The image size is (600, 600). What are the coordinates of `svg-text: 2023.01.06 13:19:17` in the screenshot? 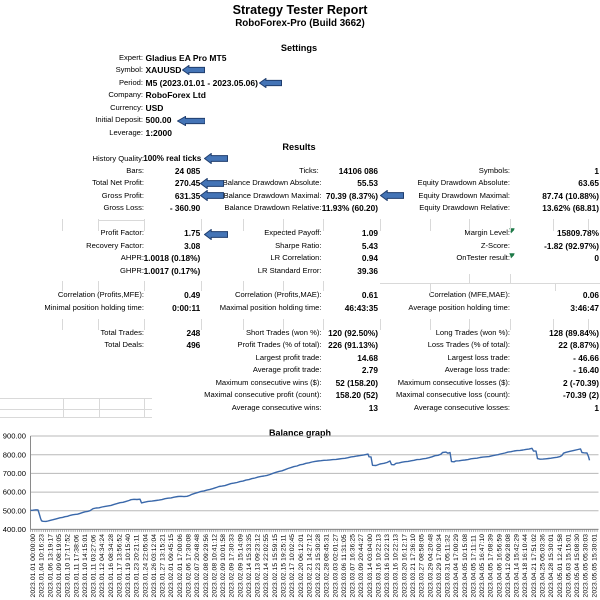 It's located at (50, 566).